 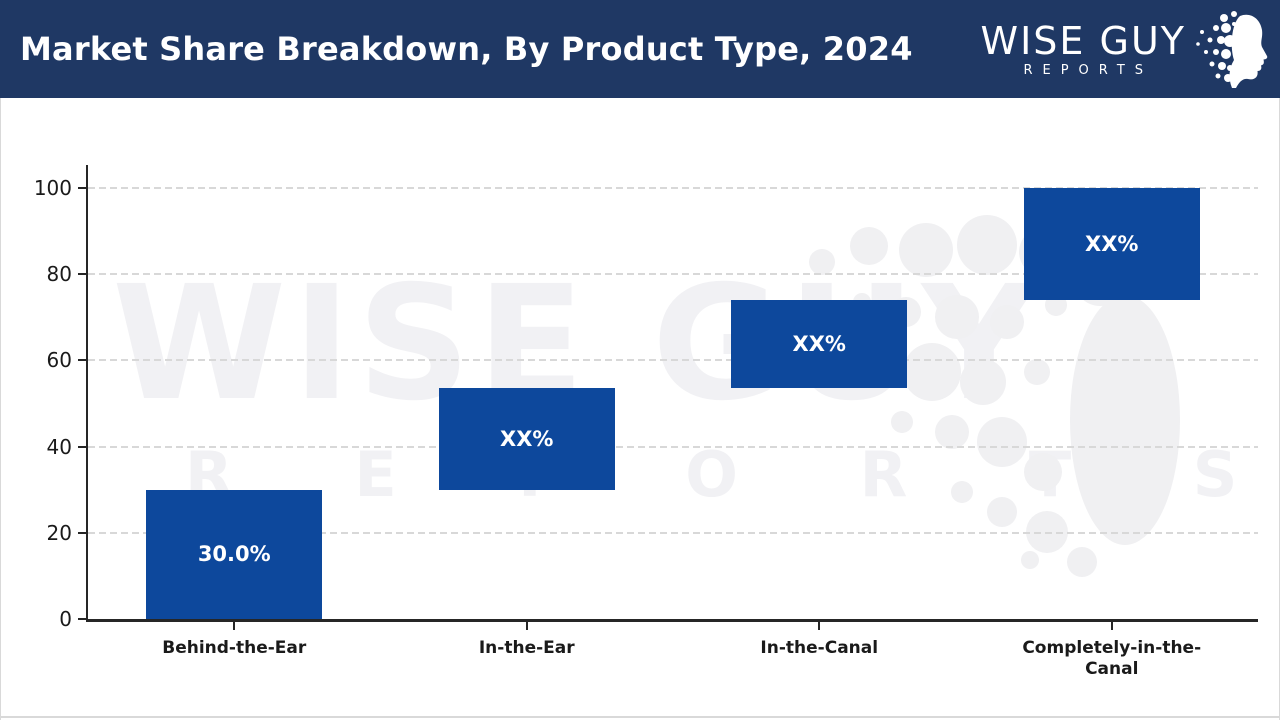 I want to click on logo-face-icon, so click(x=1232, y=50).